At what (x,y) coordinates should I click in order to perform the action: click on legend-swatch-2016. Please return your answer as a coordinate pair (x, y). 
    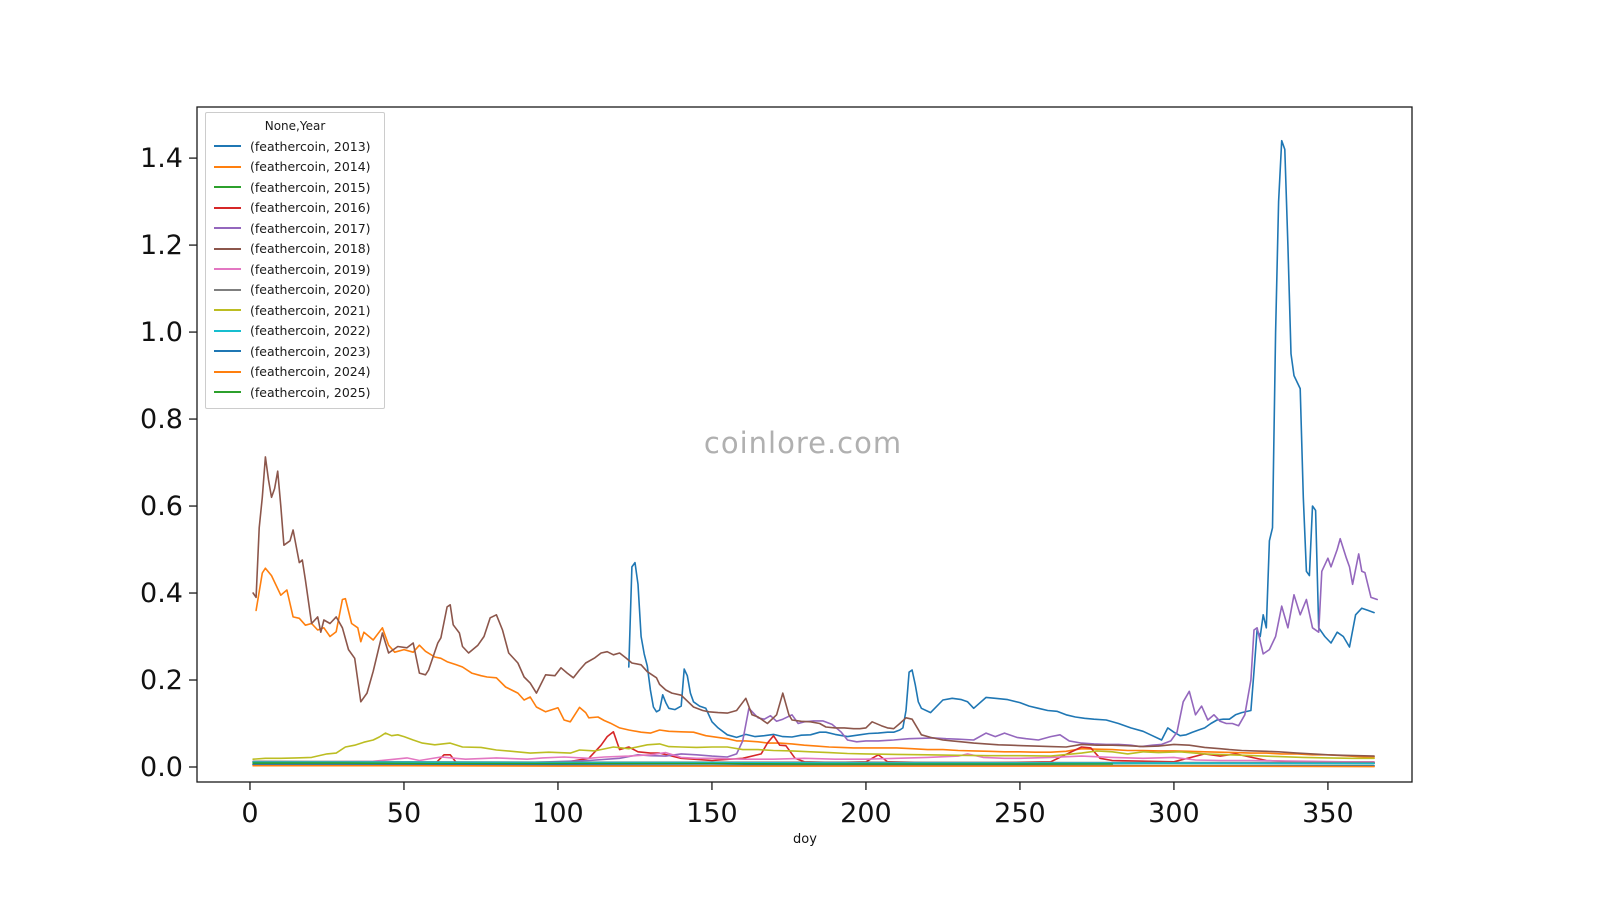
    Looking at the image, I should click on (227, 207).